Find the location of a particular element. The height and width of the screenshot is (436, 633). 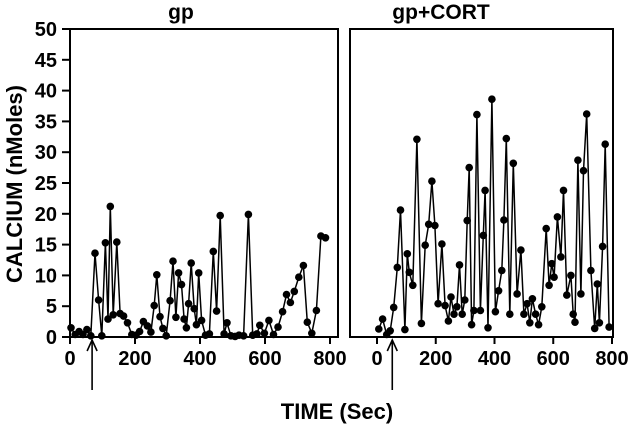

stimulus-arrow-head is located at coordinates (92, 345).